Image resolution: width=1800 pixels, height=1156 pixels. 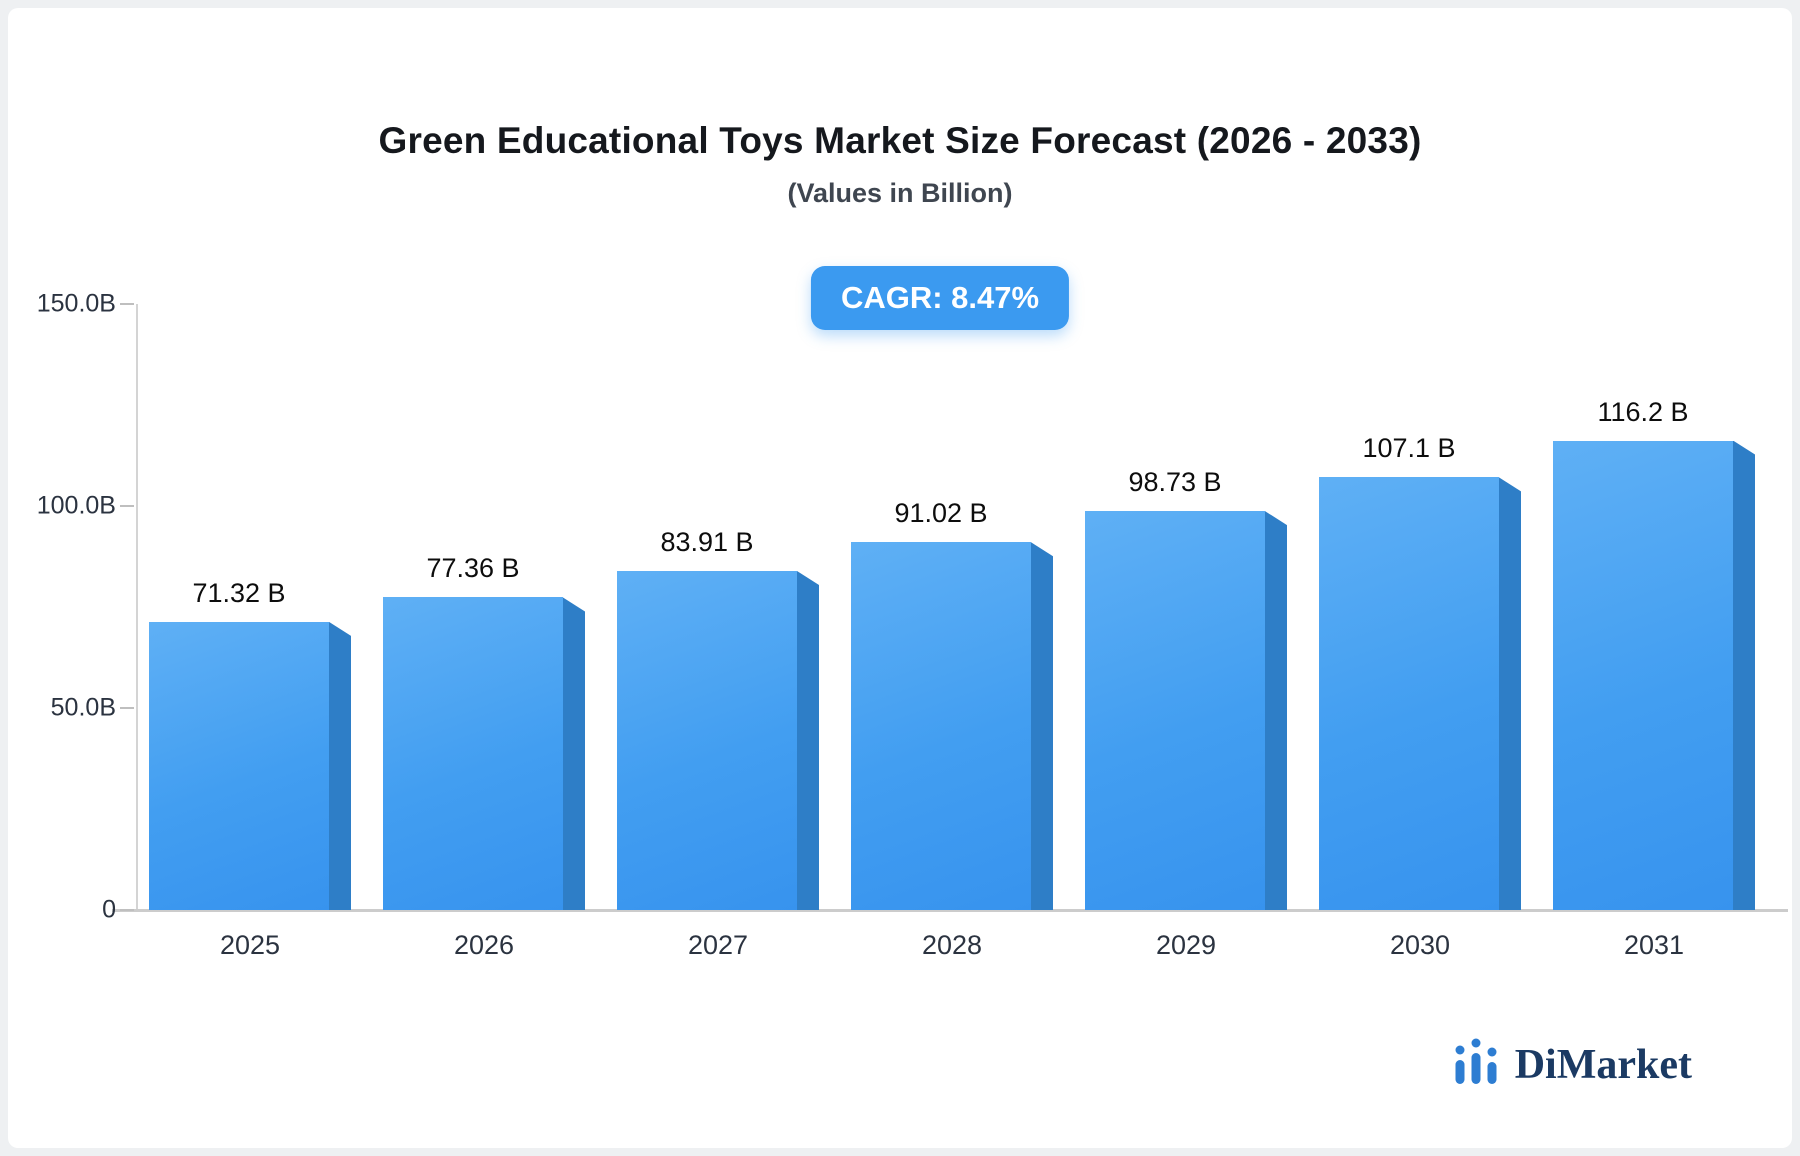 What do you see at coordinates (941, 513) in the screenshot?
I see `bar-value-label: 91.02 B` at bounding box center [941, 513].